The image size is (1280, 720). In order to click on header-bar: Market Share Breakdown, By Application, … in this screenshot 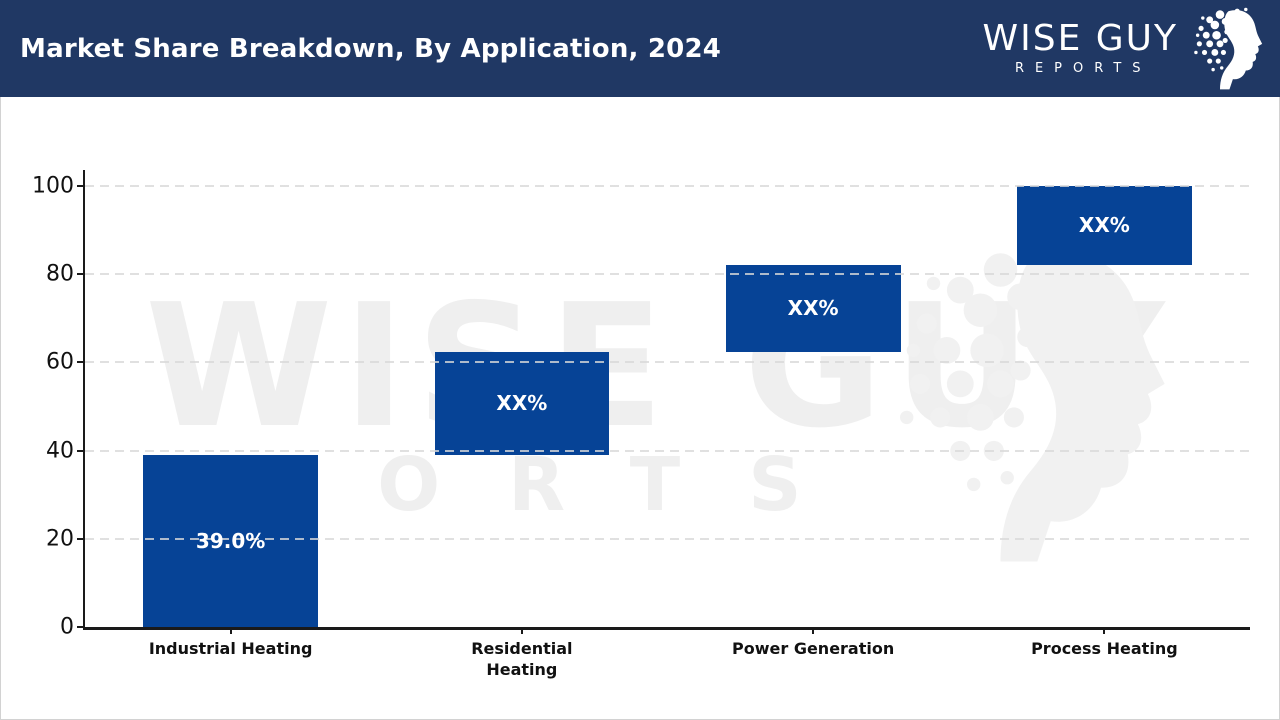, I will do `click(640, 48)`.